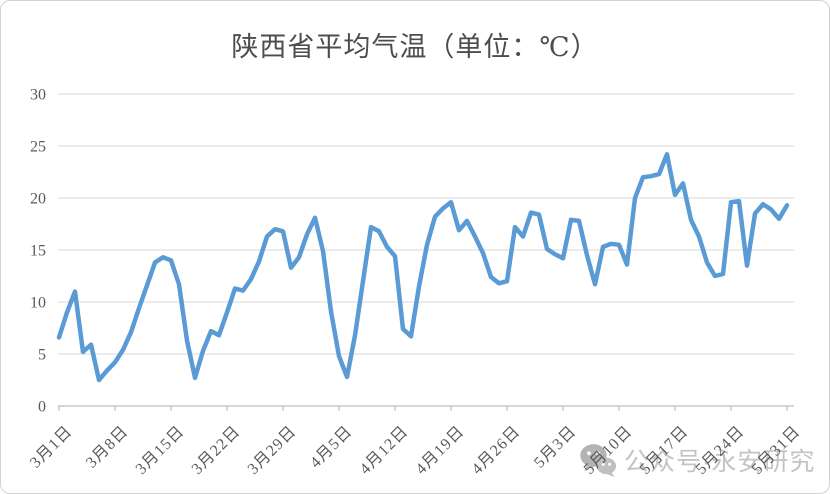 This screenshot has width=830, height=494. Describe the element at coordinates (42, 355) in the screenshot. I see `y-axis-label: 5` at that location.